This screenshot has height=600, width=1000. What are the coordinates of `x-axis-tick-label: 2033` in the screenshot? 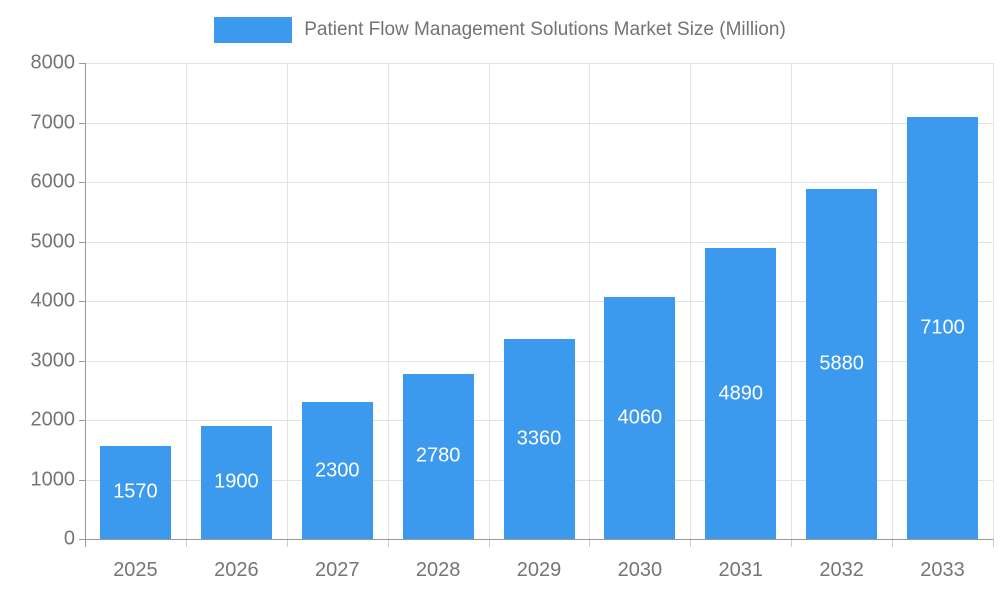 It's located at (942, 570).